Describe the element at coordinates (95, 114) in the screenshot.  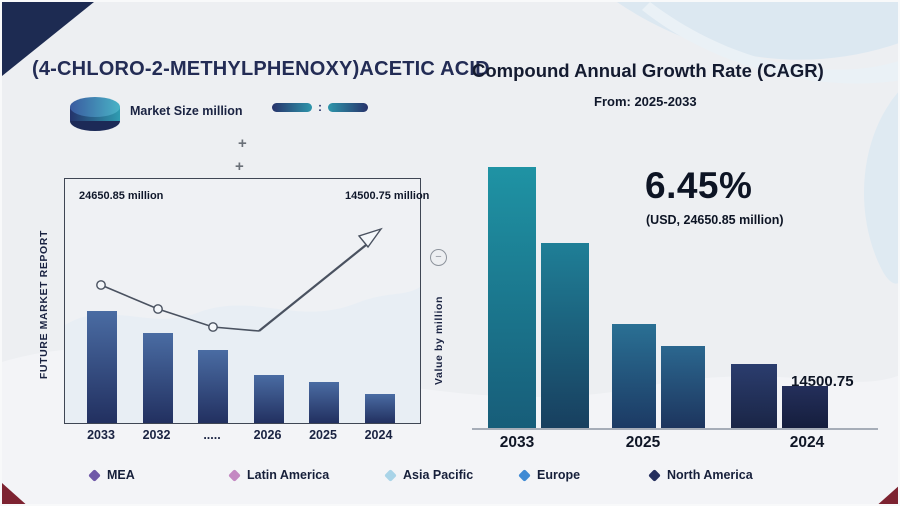
I see `market-size-cylinder-icon` at that location.